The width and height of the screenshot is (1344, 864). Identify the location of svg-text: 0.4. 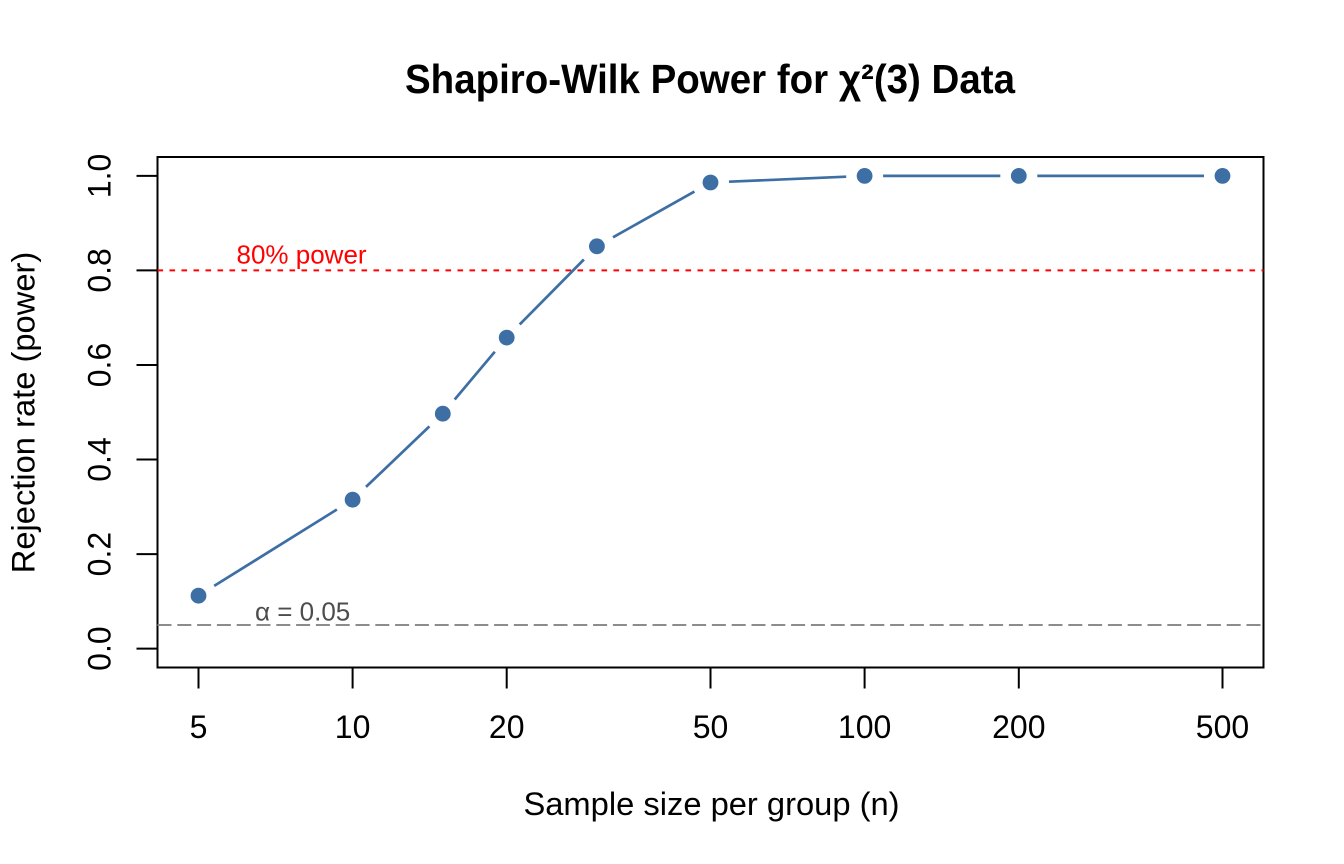
(100, 459).